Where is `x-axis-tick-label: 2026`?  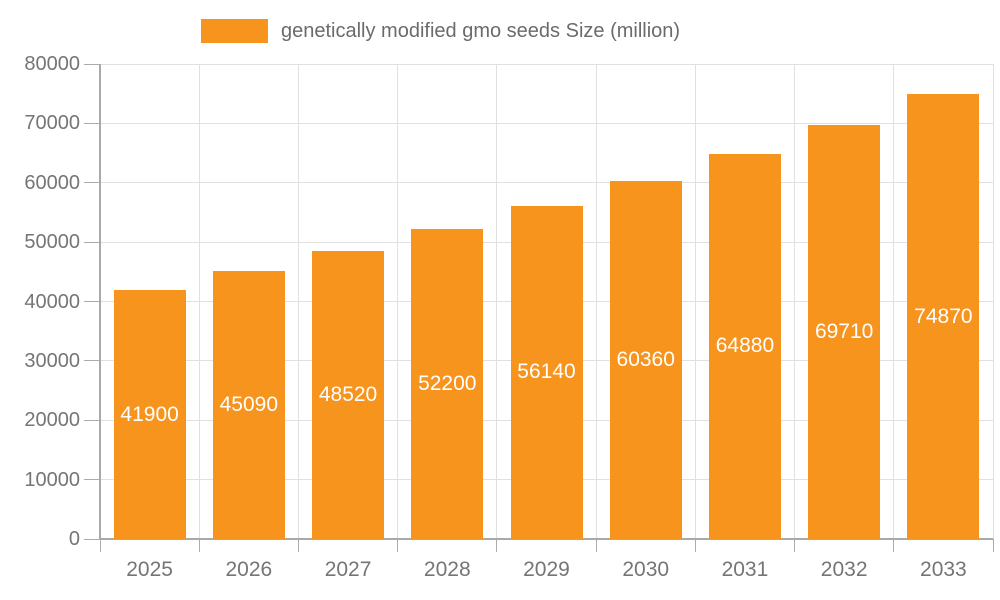
x-axis-tick-label: 2026 is located at coordinates (249, 569).